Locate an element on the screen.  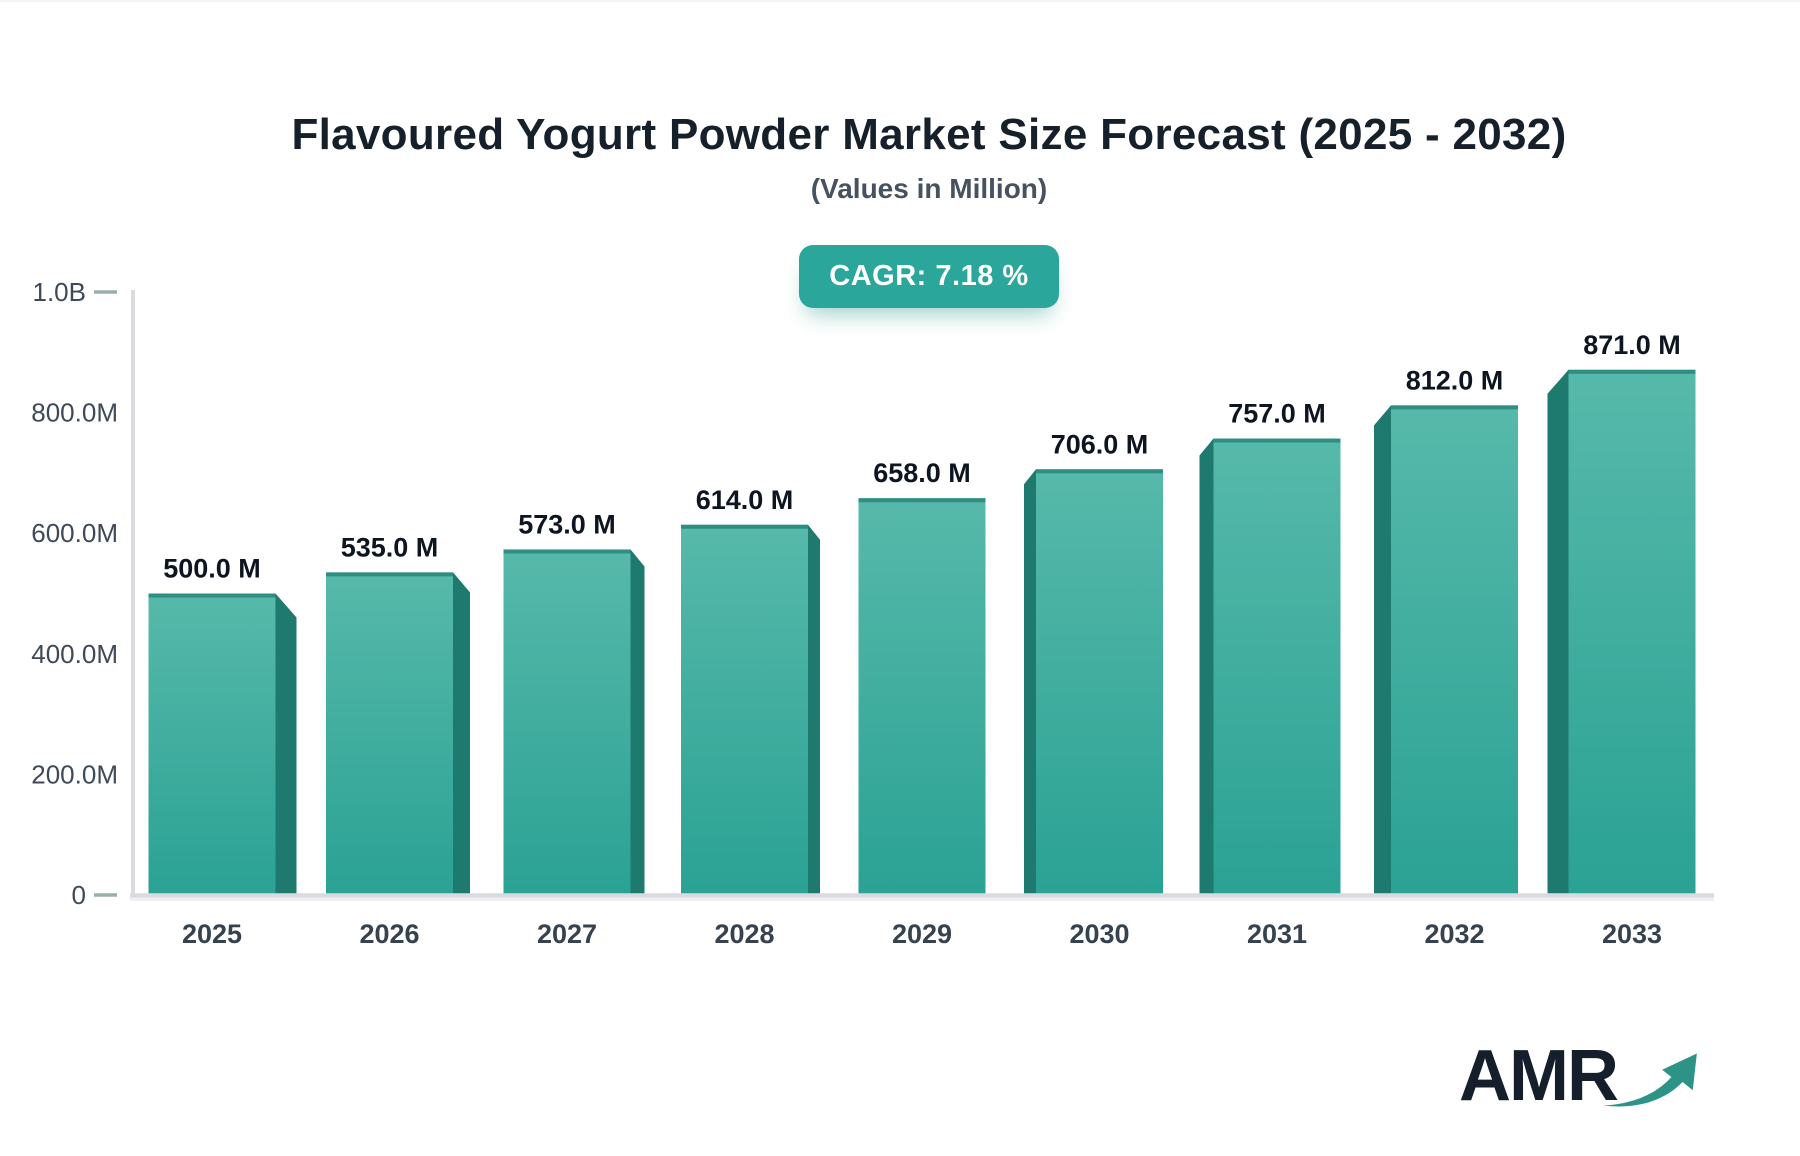
amr-logo: AMR is located at coordinates (1582, 1075).